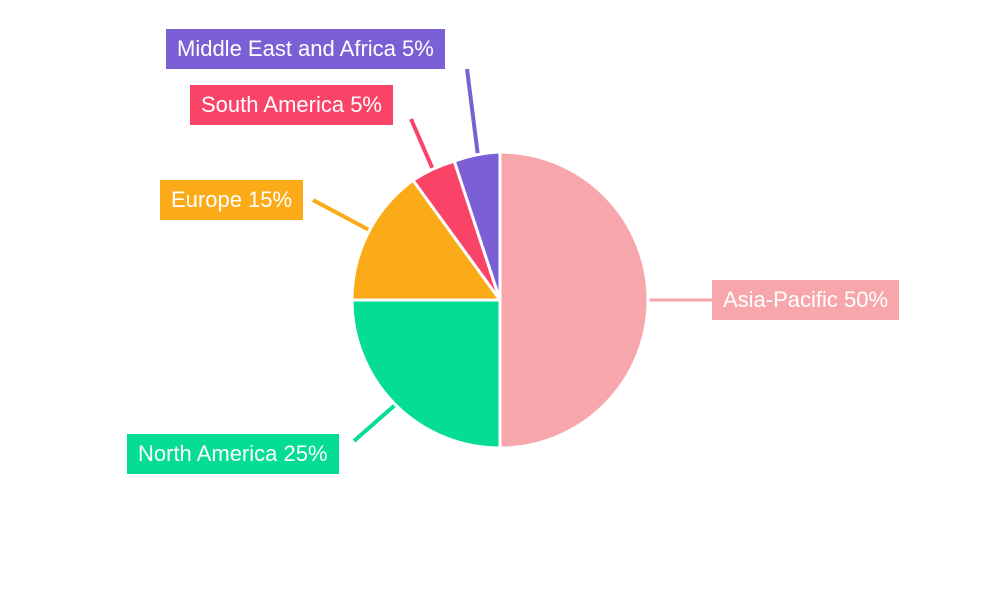 Image resolution: width=1000 pixels, height=600 pixels. What do you see at coordinates (426, 240) in the screenshot?
I see `pie-slice-europe` at bounding box center [426, 240].